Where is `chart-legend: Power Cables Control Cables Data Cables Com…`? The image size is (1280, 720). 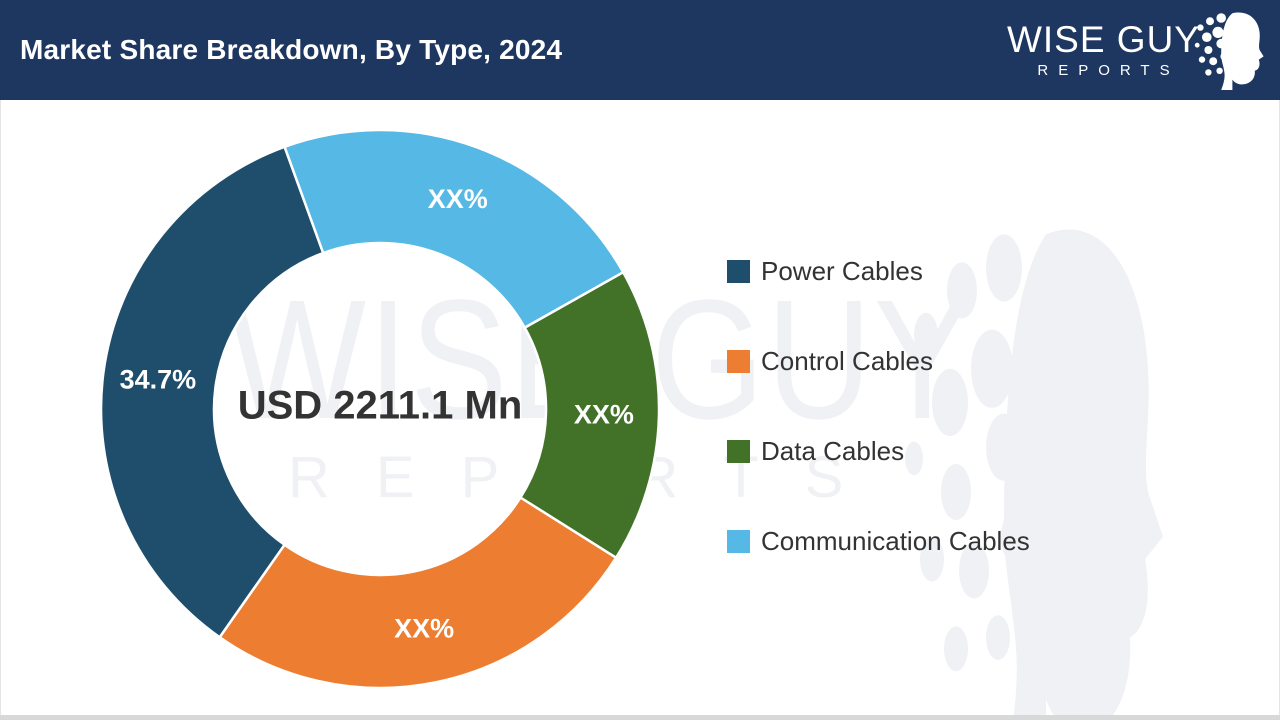 chart-legend: Power Cables Control Cables Data Cables Com… is located at coordinates (878, 406).